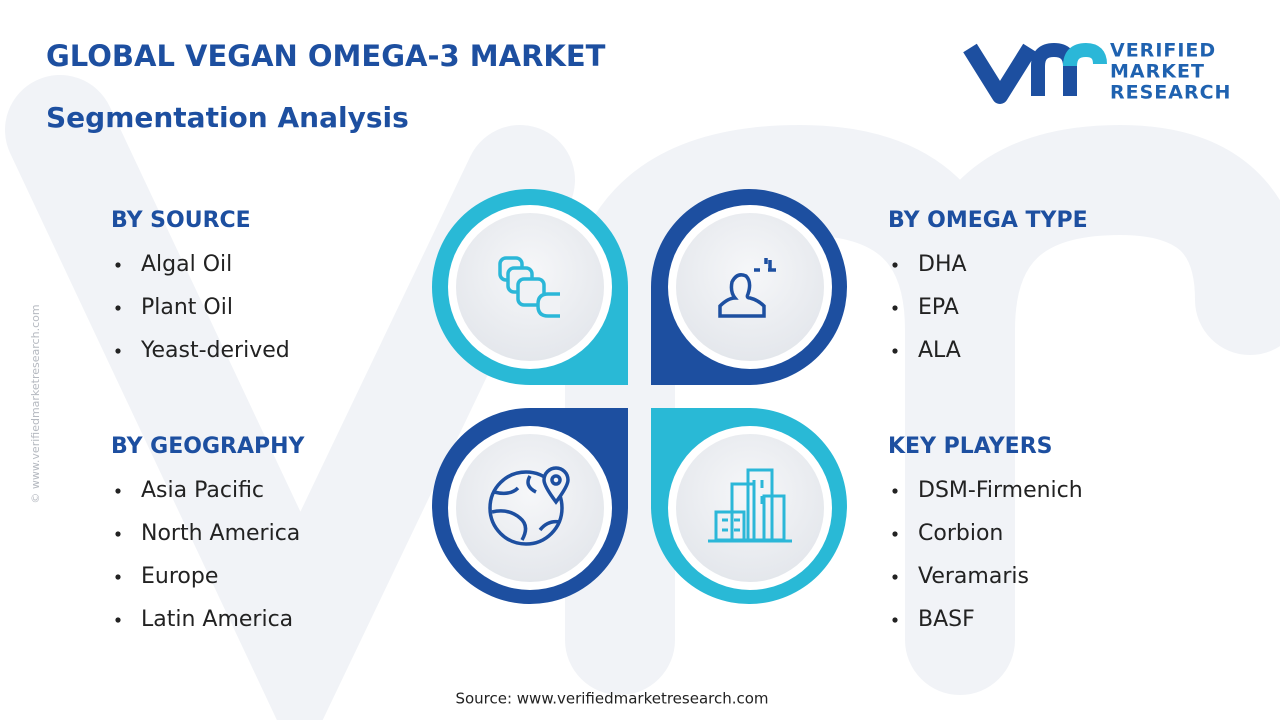 Image resolution: width=1280 pixels, height=720 pixels. I want to click on segment-title: KEY PLAYERS, so click(970, 446).